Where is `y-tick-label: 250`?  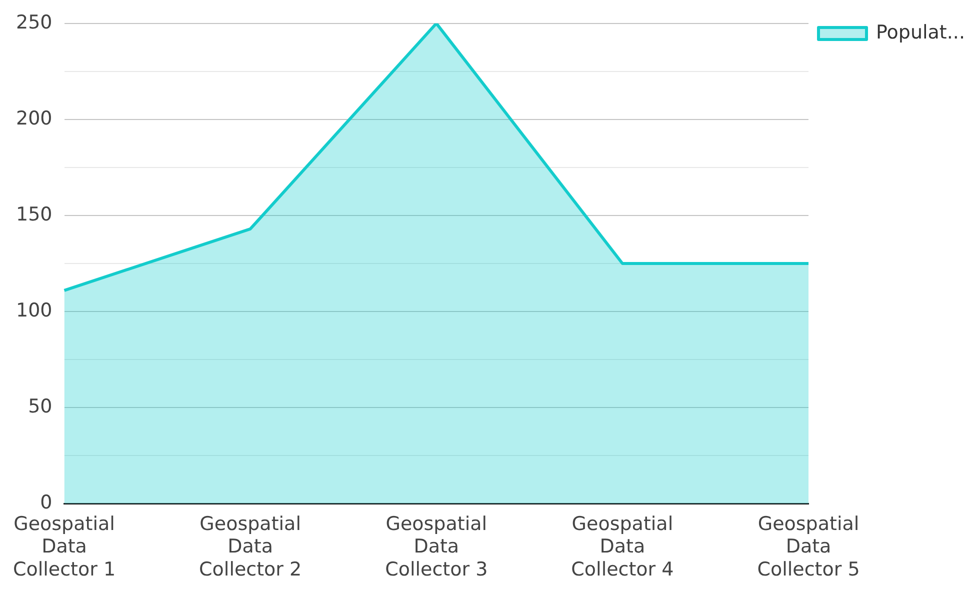 y-tick-label: 250 is located at coordinates (34, 22).